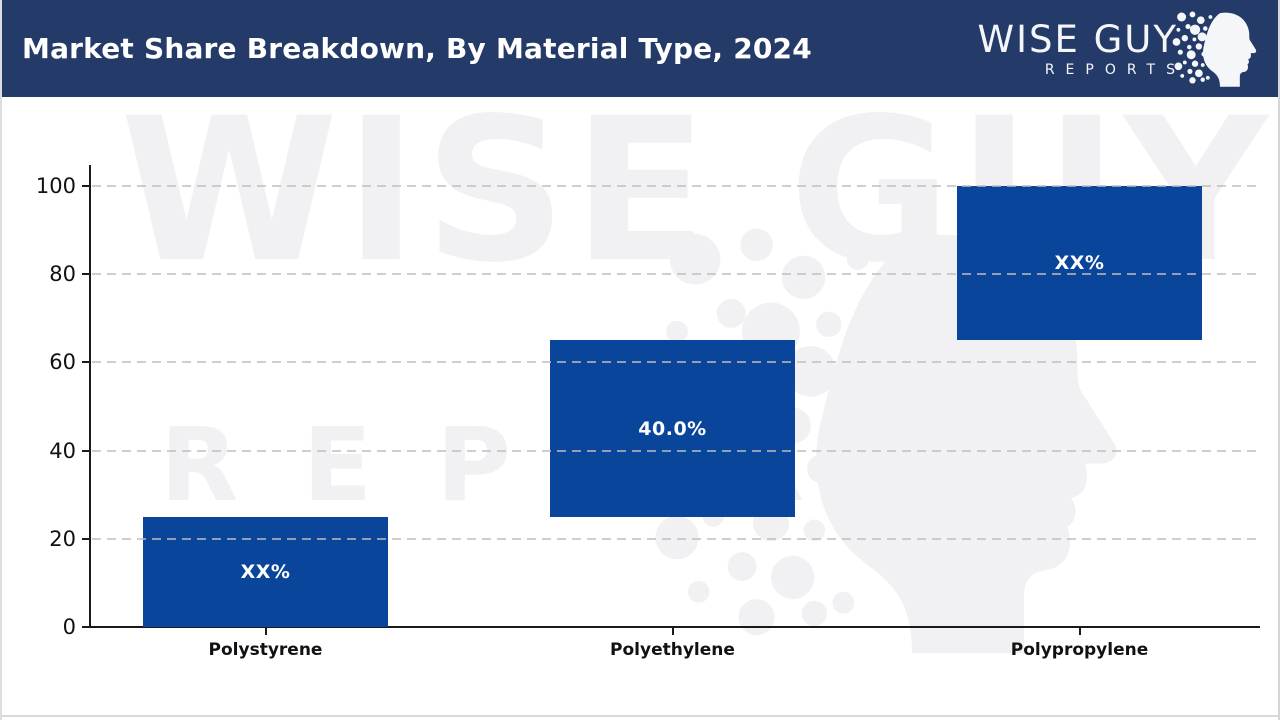 This screenshot has width=1280, height=720. Describe the element at coordinates (90, 396) in the screenshot. I see `y-axis-spine` at that location.